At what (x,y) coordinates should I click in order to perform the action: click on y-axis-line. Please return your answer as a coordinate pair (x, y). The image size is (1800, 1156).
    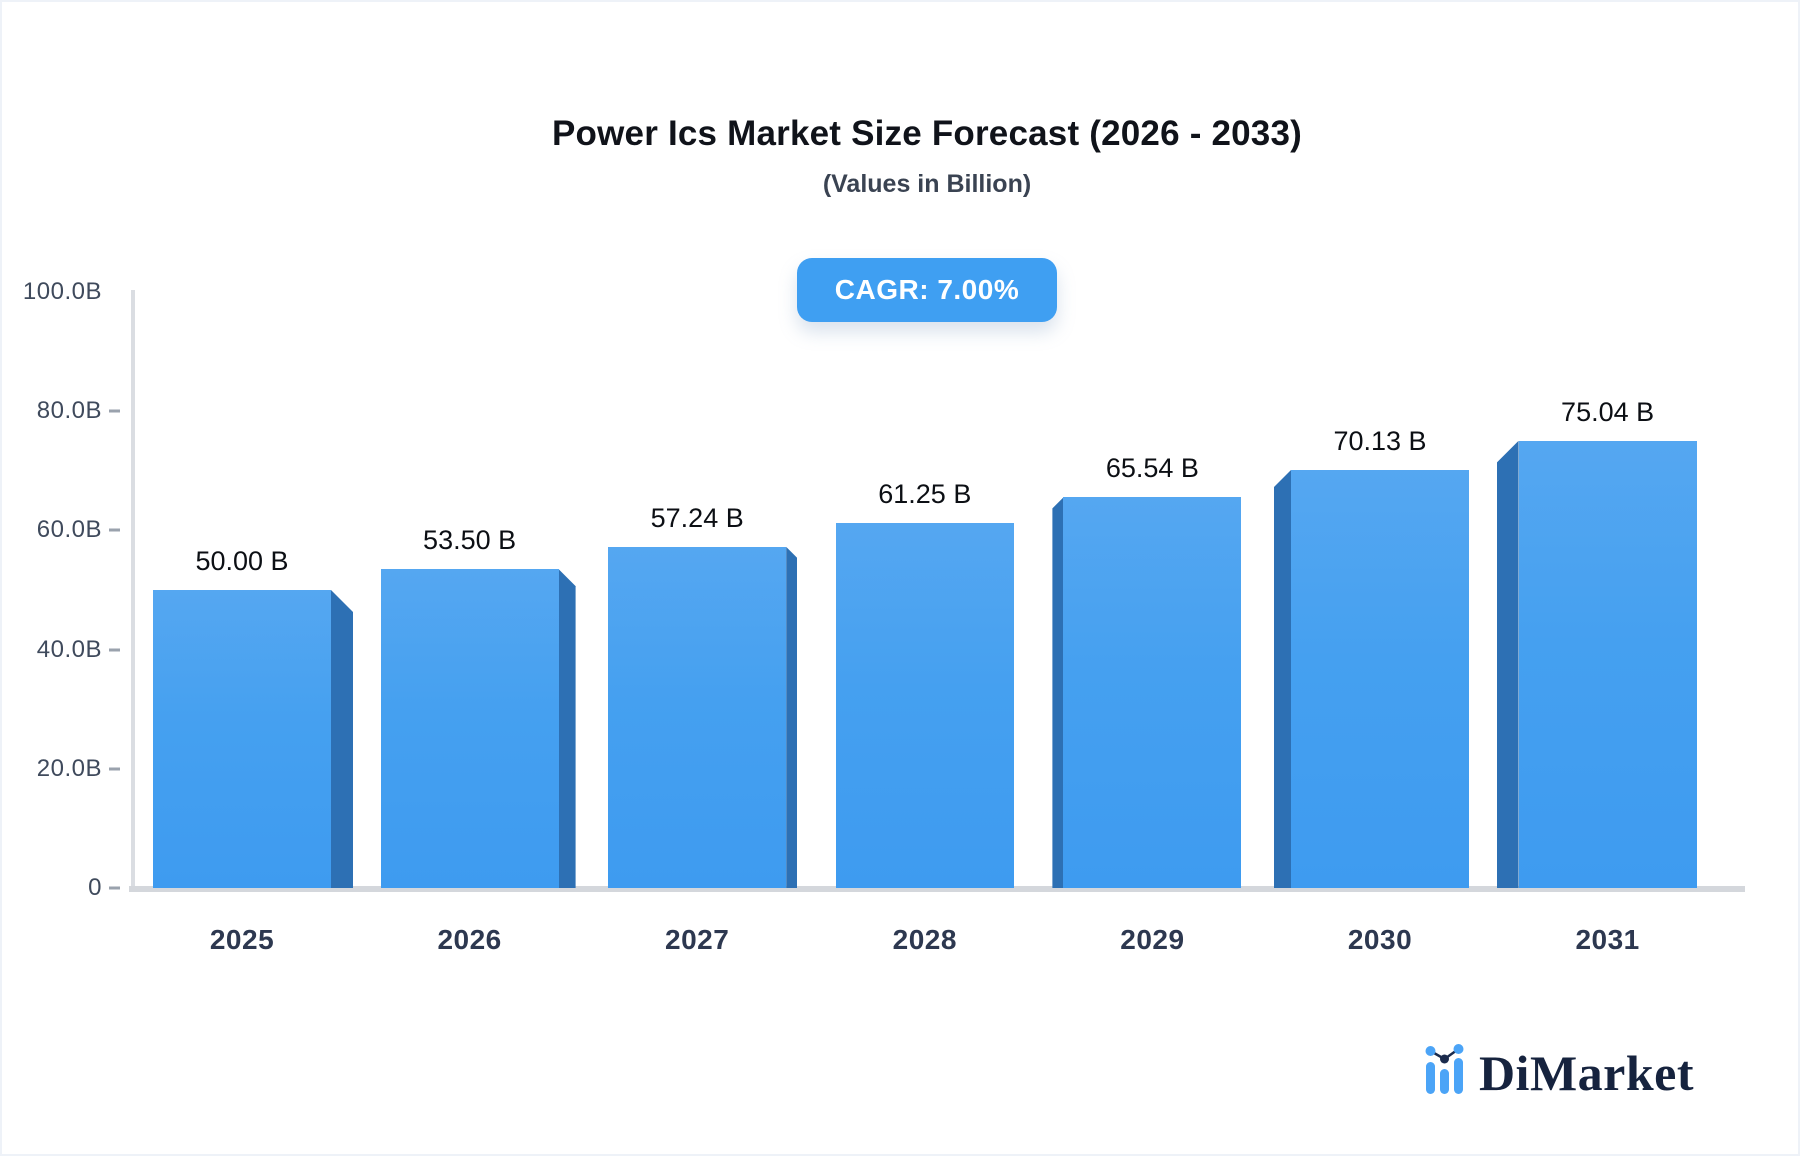
    Looking at the image, I should click on (133, 589).